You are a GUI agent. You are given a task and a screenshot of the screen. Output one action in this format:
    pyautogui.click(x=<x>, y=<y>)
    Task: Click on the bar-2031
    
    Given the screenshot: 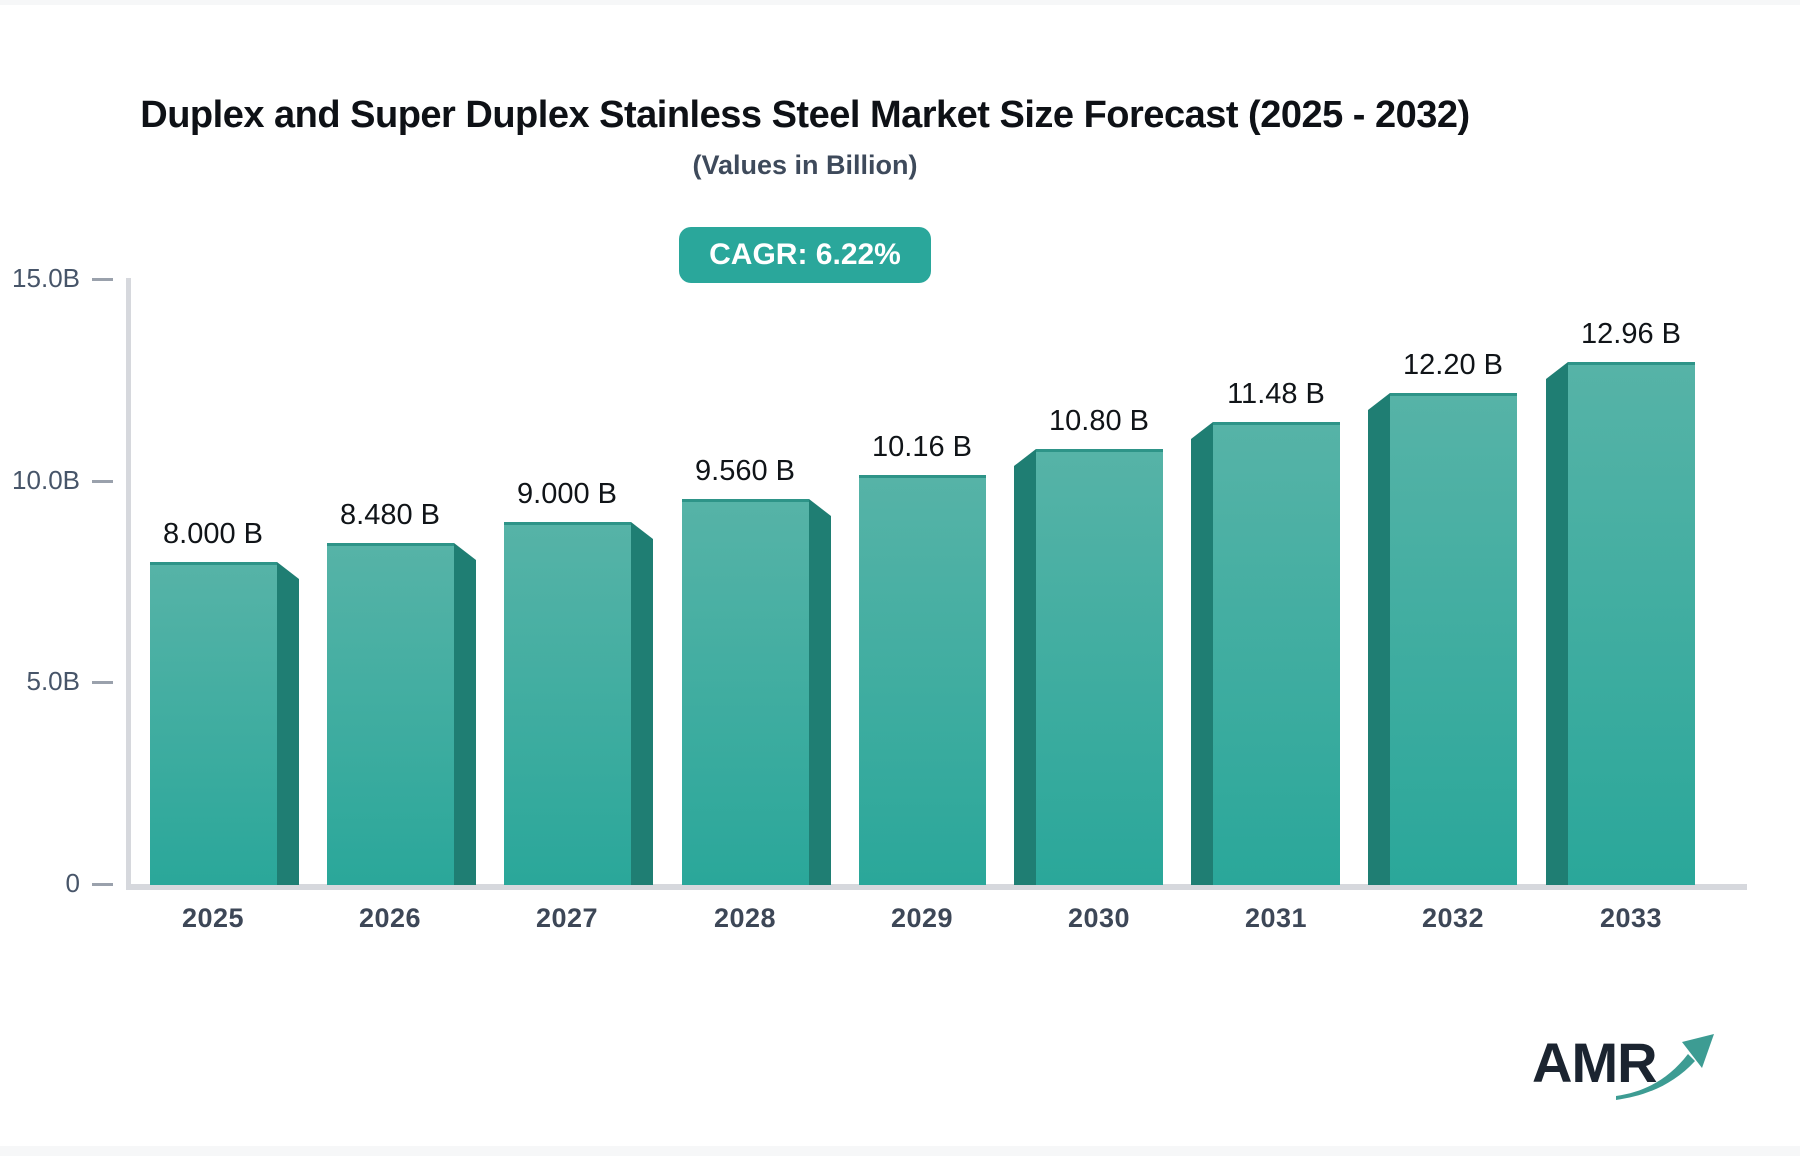 What is the action you would take?
    pyautogui.click(x=1265, y=653)
    